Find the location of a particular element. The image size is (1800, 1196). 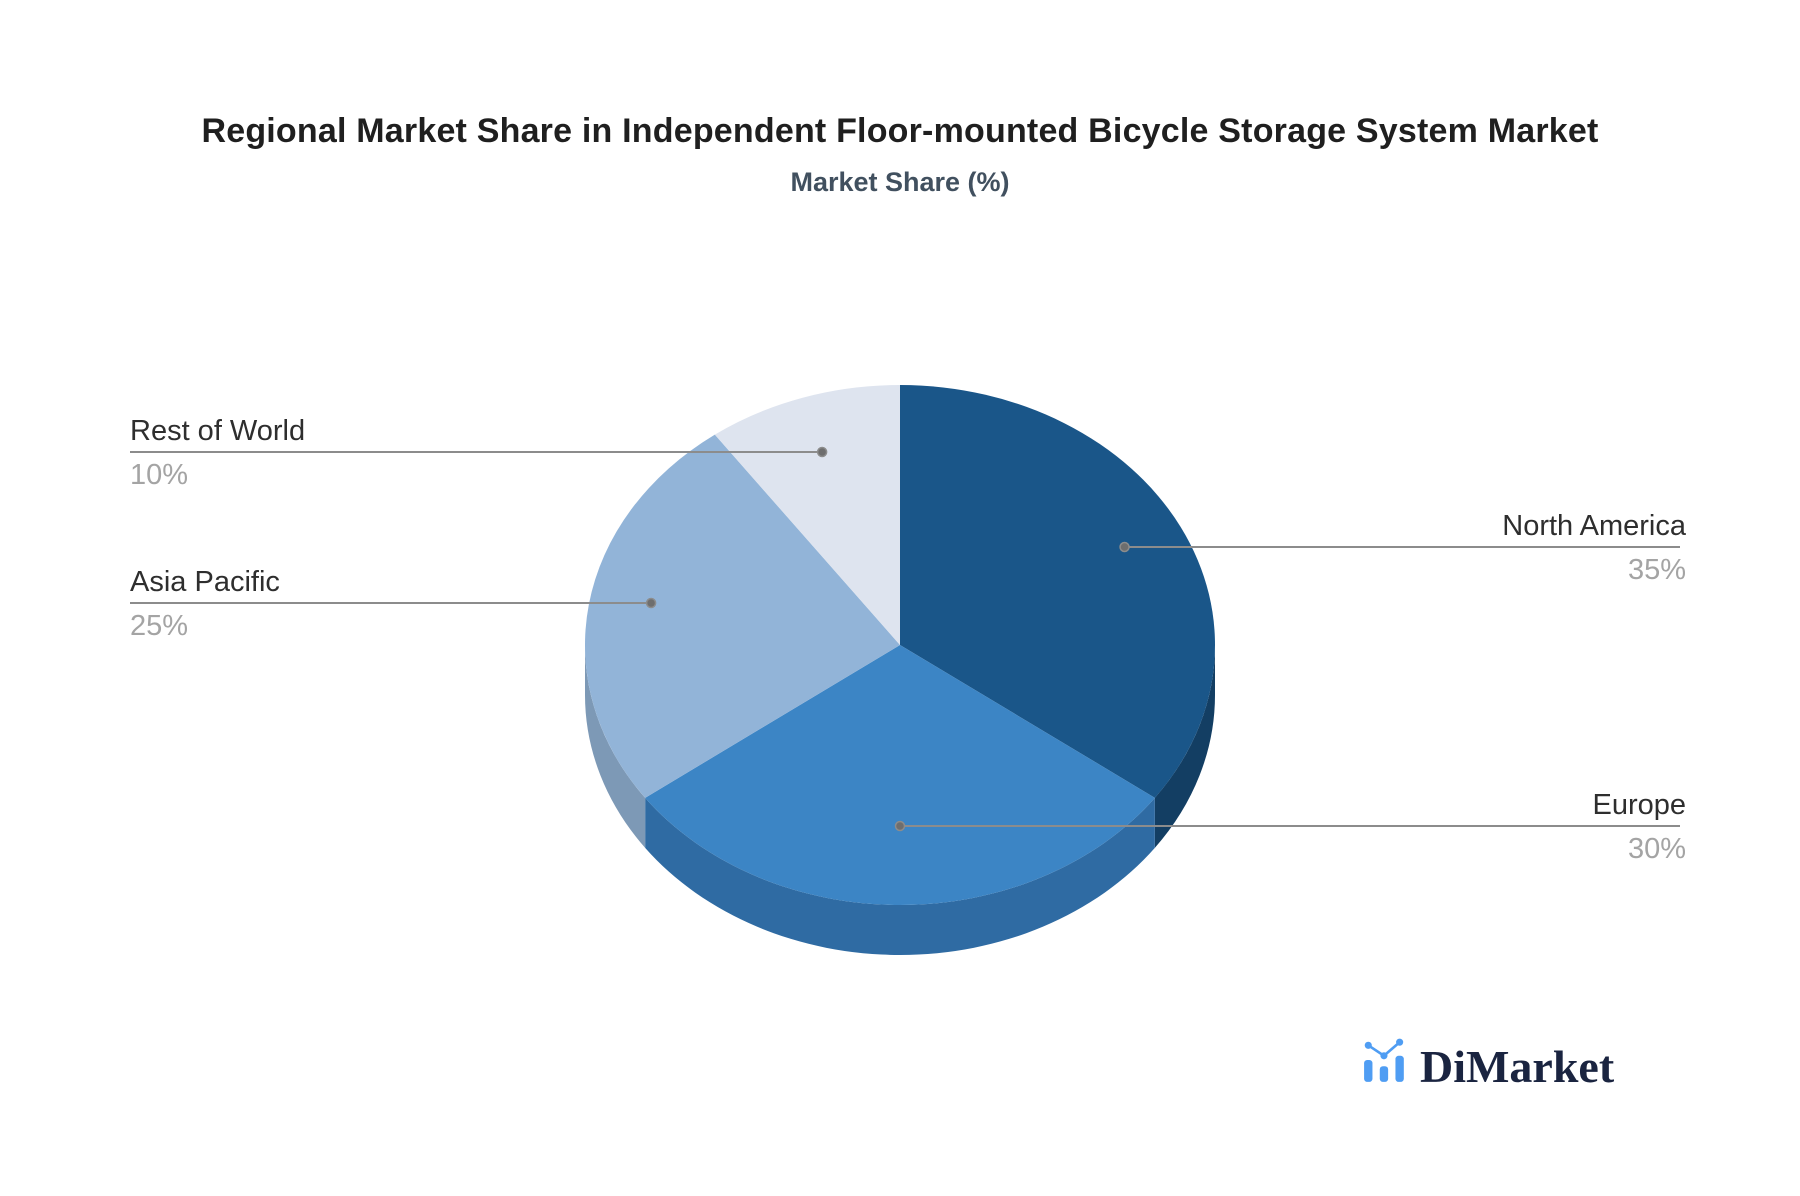

slice-label-north-america: North America 35% is located at coordinates (1594, 548).